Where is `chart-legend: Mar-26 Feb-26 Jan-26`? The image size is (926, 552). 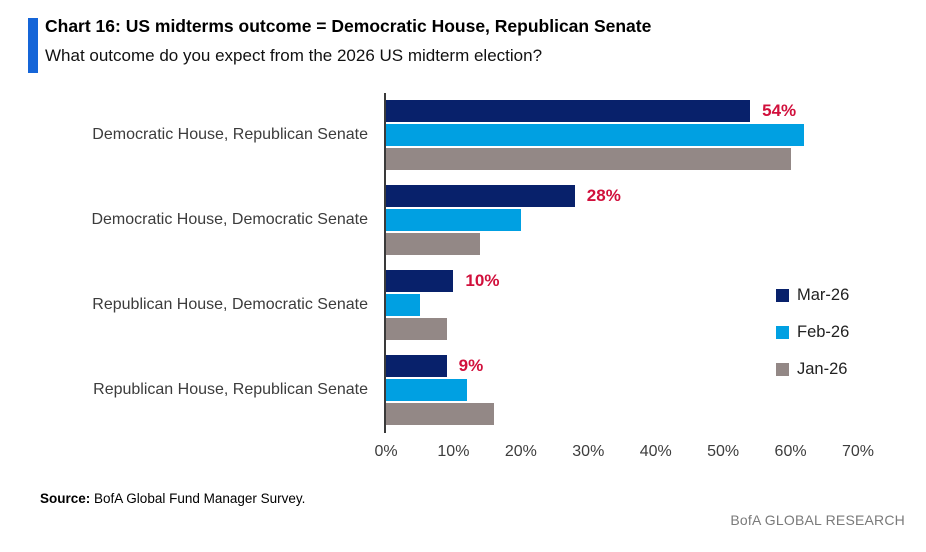
chart-legend: Mar-26 Feb-26 Jan-26 is located at coordinates (812, 341).